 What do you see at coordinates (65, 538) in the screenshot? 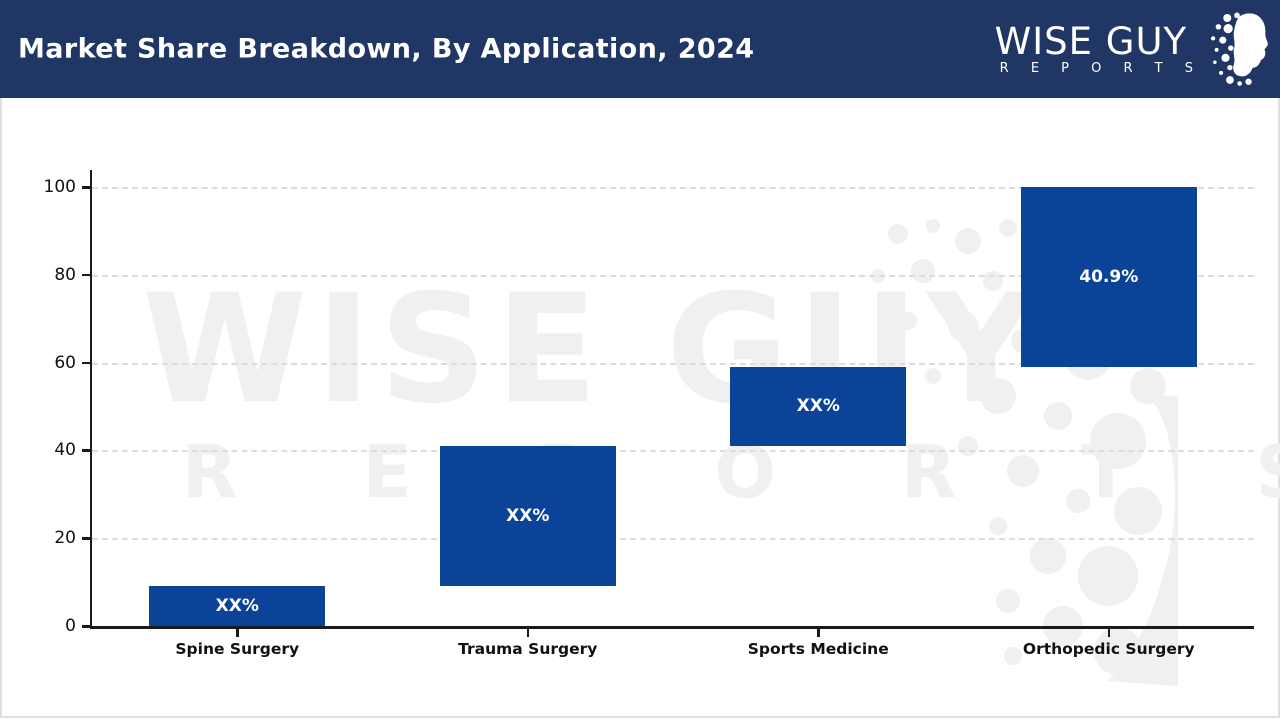
I see `y-axis-tick-label: 20` at bounding box center [65, 538].